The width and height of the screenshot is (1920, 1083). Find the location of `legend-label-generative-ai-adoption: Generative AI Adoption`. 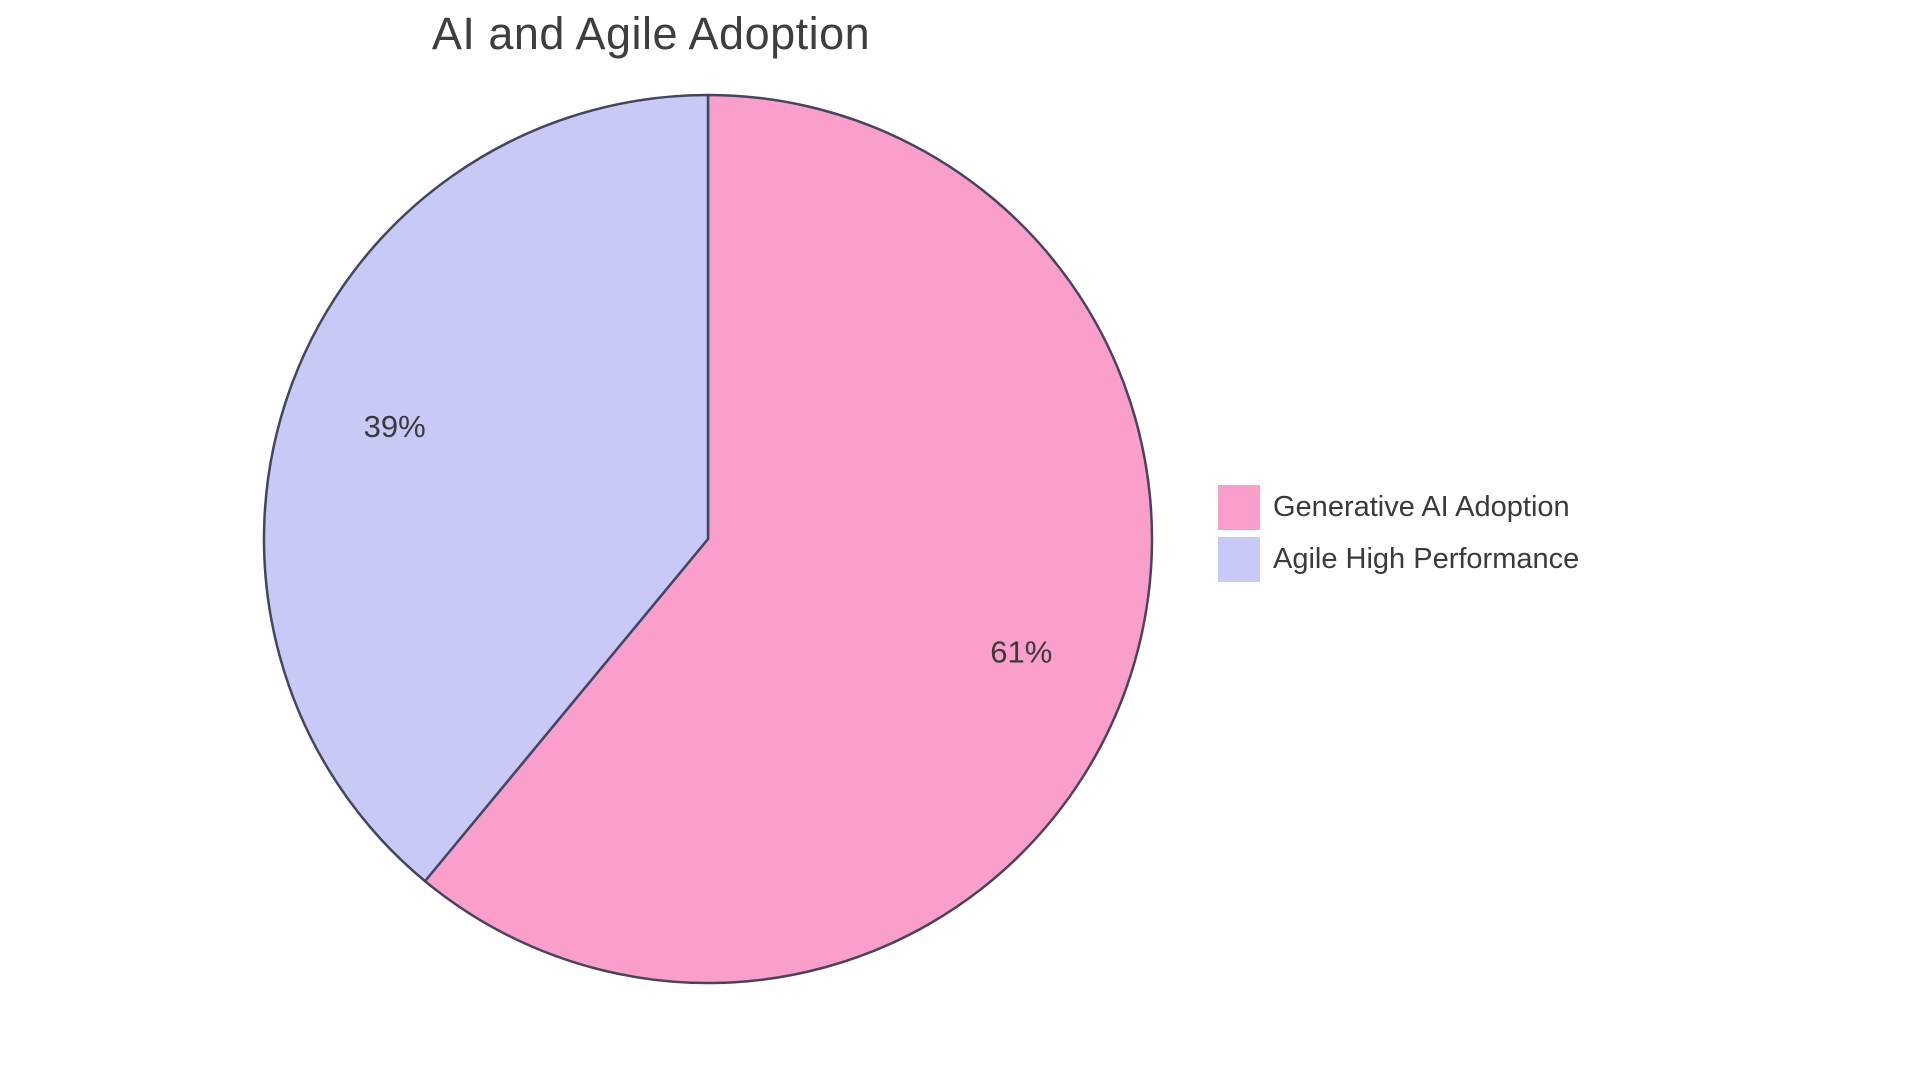

legend-label-generative-ai-adoption: Generative AI Adoption is located at coordinates (1421, 507).